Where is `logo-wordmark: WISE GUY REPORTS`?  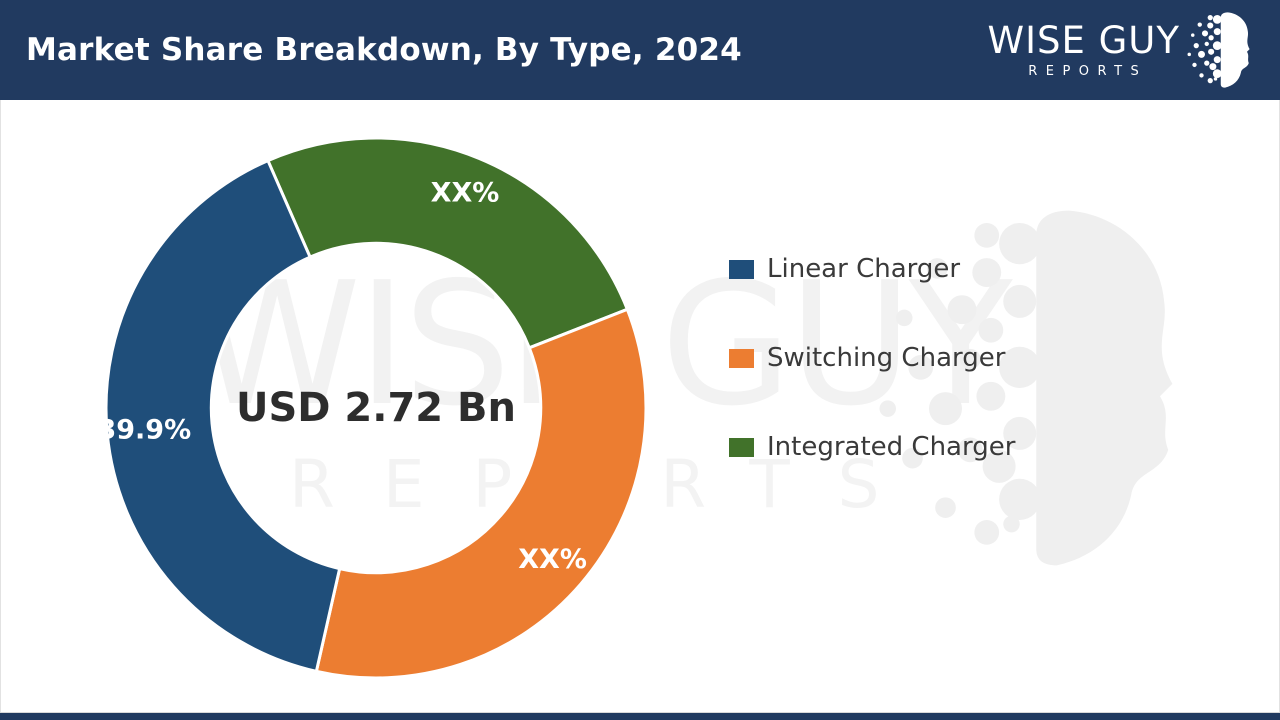
logo-wordmark: WISE GUY REPORTS is located at coordinates (1084, 50).